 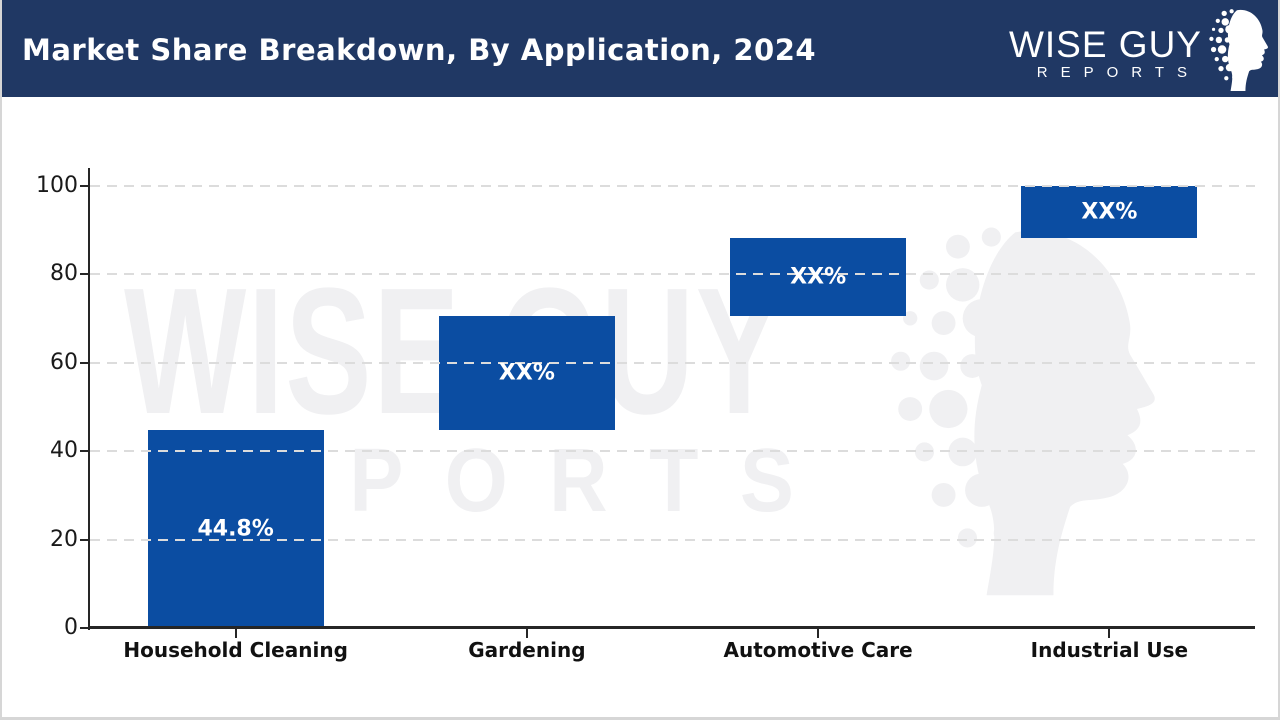 I want to click on brand-logo: WISE GUY REPORTS, so click(x=1139, y=49).